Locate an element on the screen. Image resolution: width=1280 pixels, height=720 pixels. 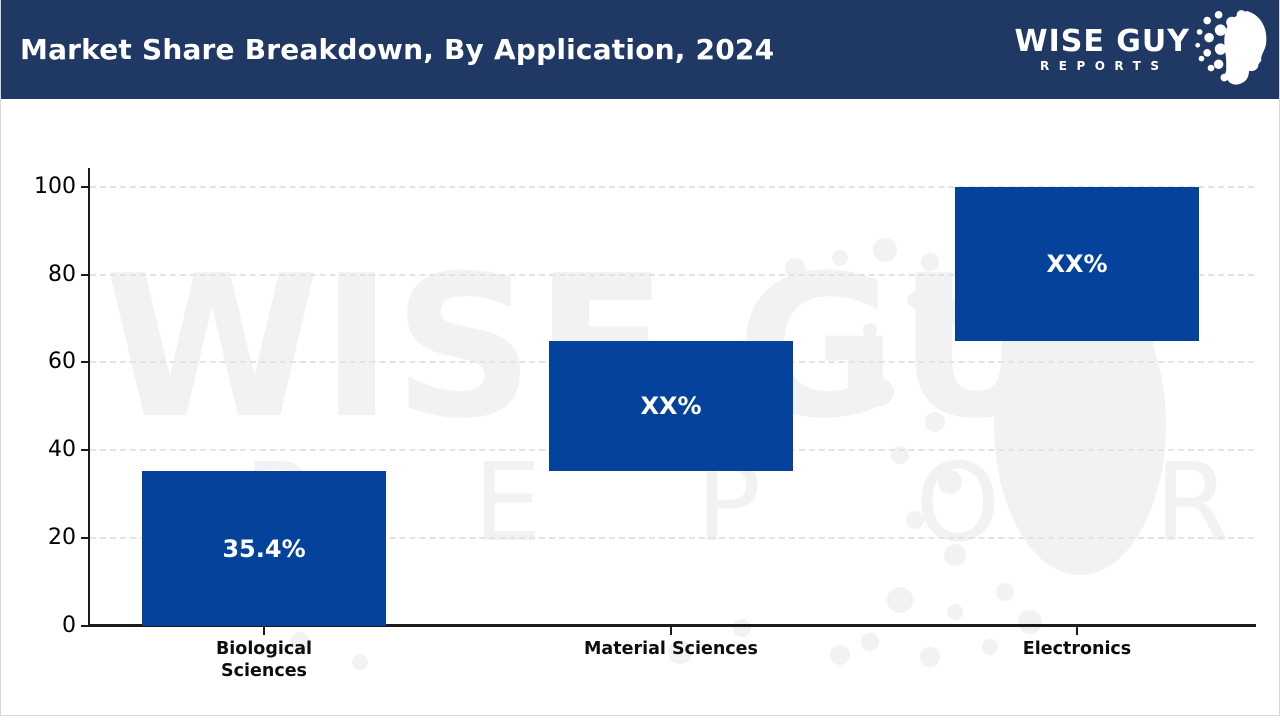
y-tick-label: 80 is located at coordinates (62, 274).